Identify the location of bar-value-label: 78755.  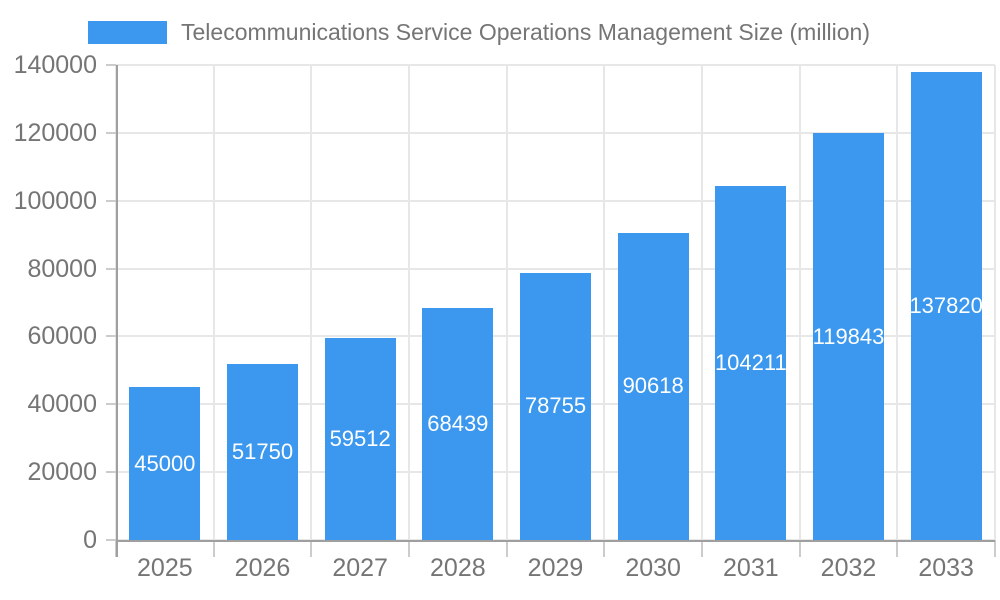
(555, 406).